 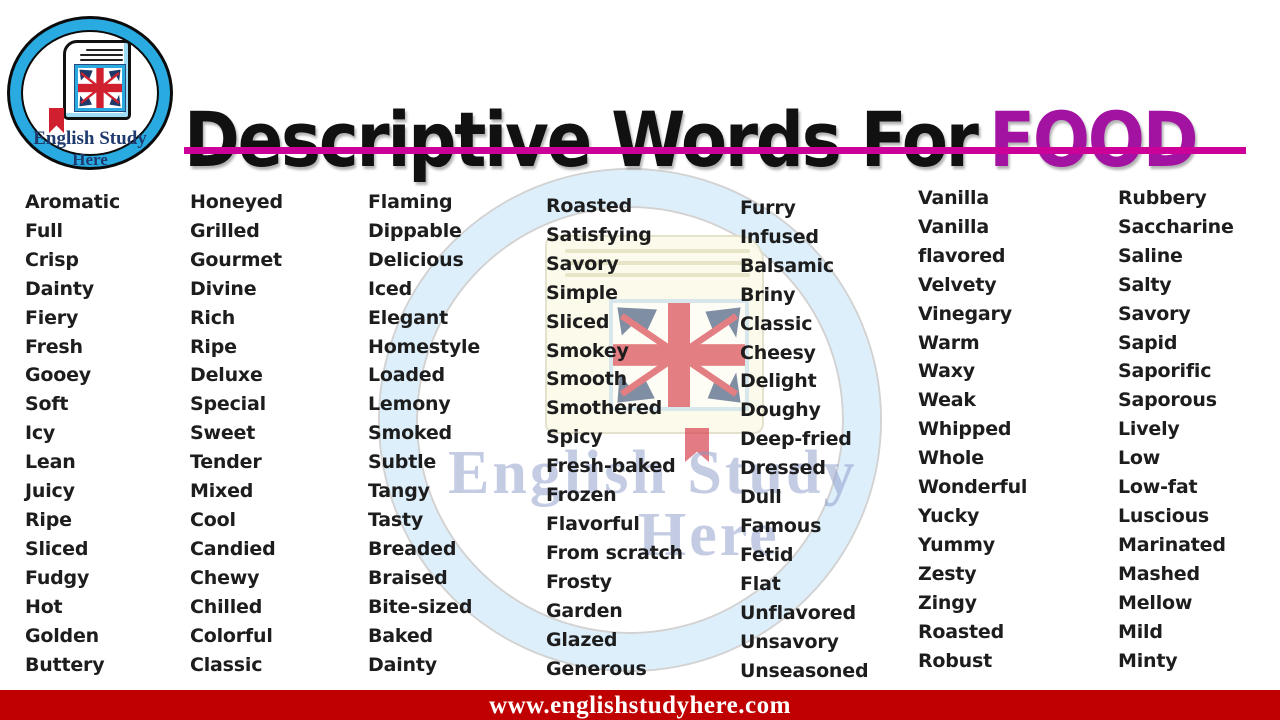 I want to click on word-item: Yucky, so click(x=949, y=515).